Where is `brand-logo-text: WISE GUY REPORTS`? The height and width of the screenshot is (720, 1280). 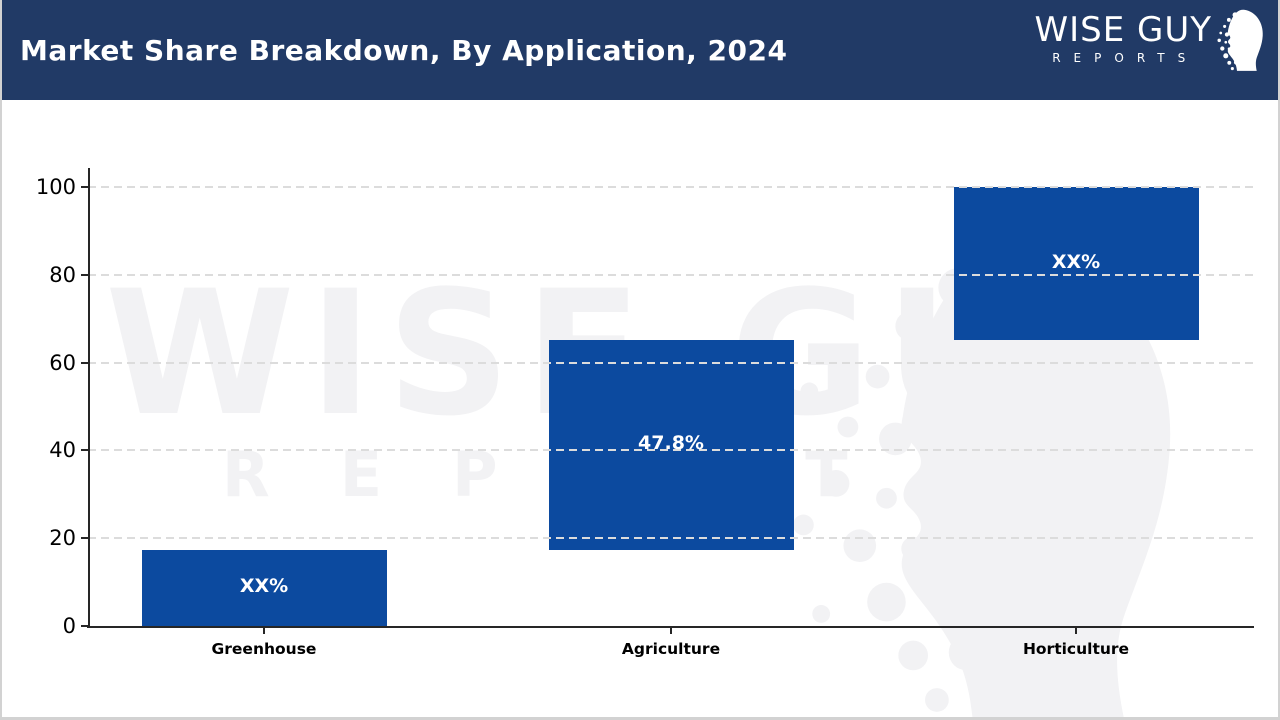 brand-logo-text: WISE GUY REPORTS is located at coordinates (1123, 37).